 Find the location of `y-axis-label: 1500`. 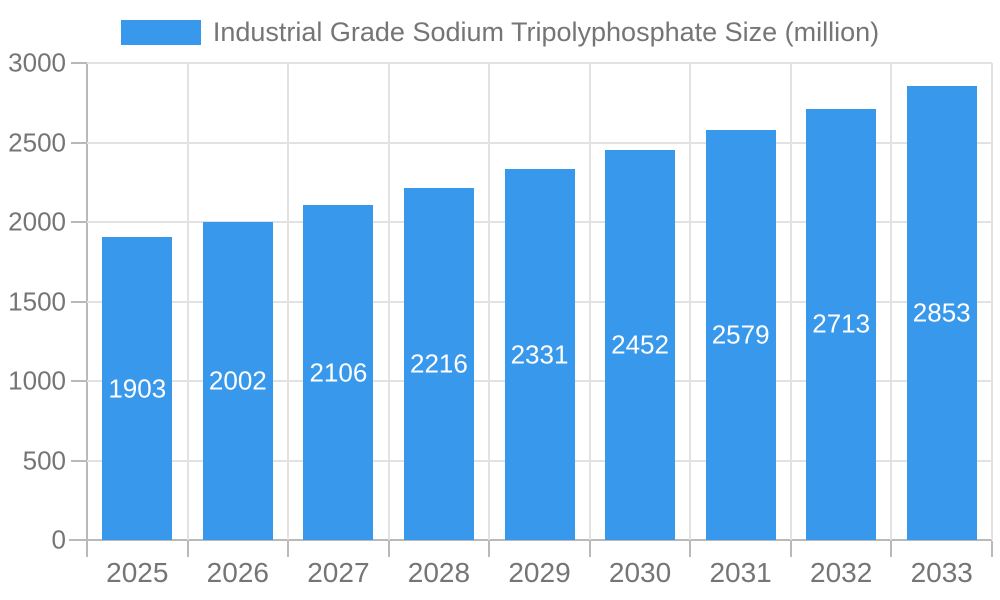

y-axis-label: 1500 is located at coordinates (37, 301).